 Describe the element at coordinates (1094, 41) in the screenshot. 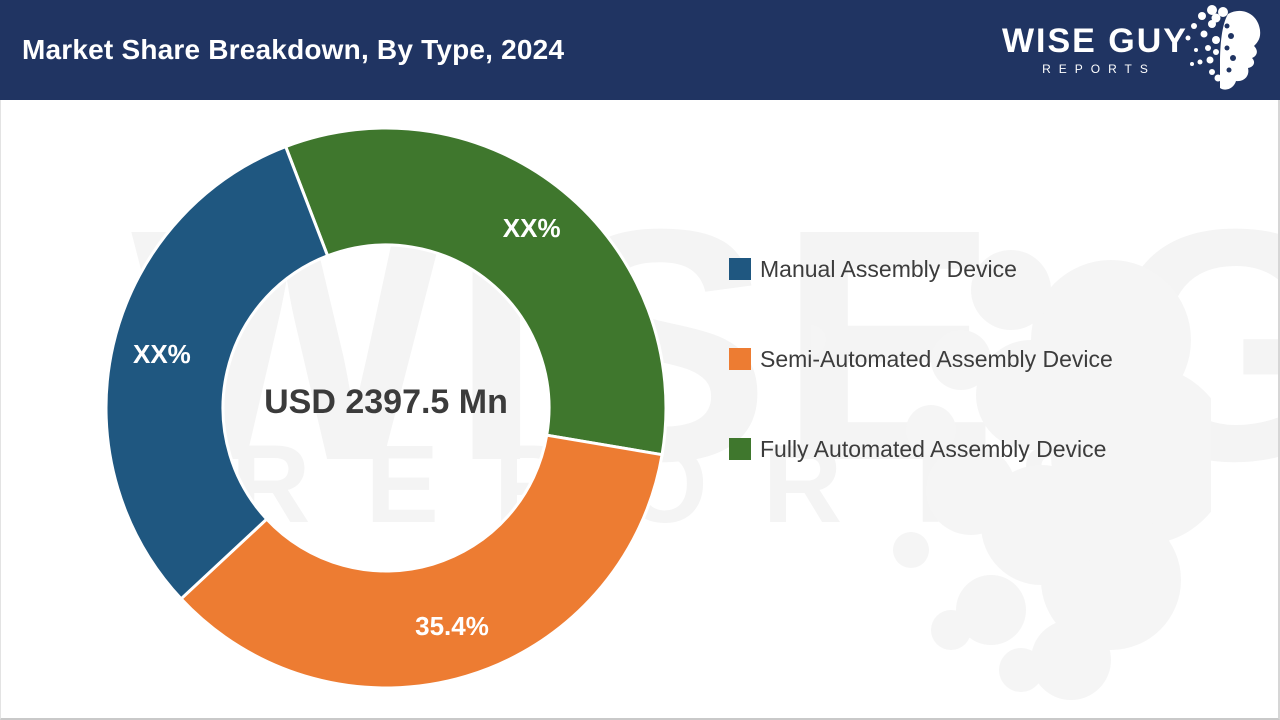

I see `logo-wordmark: WISE GUY` at that location.